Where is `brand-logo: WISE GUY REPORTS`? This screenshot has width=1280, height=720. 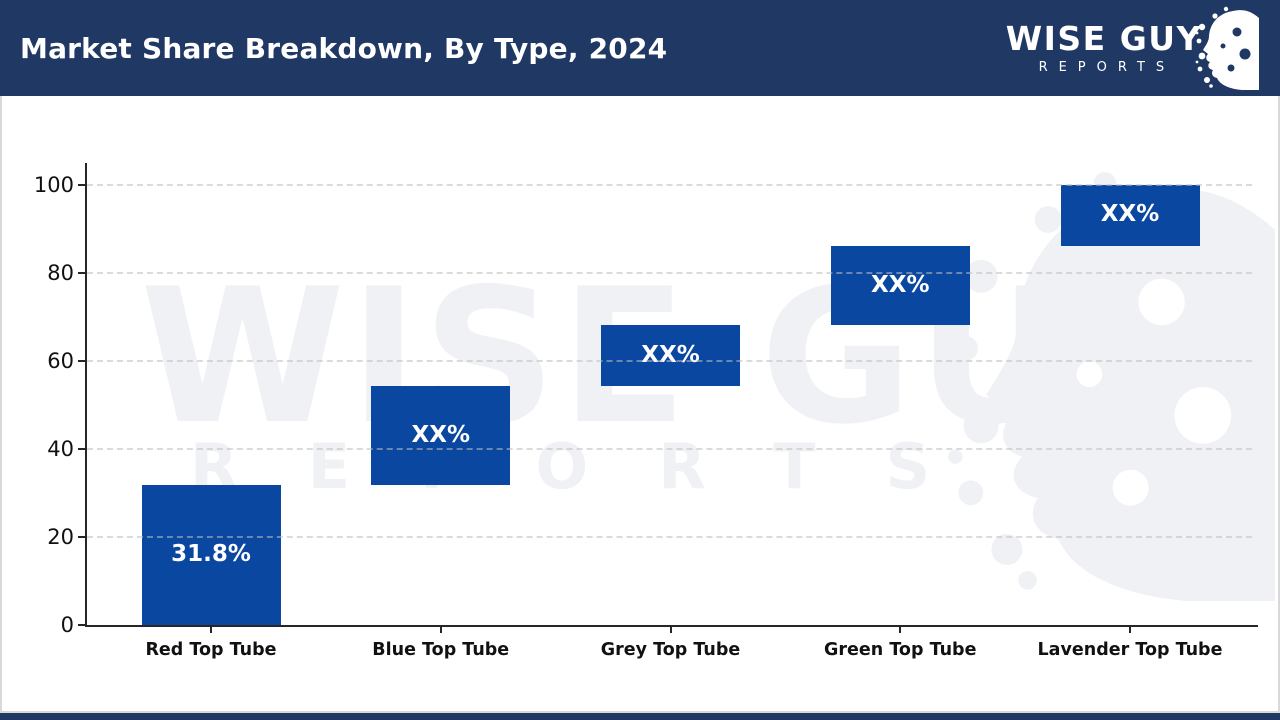 brand-logo: WISE GUY REPORTS is located at coordinates (1136, 48).